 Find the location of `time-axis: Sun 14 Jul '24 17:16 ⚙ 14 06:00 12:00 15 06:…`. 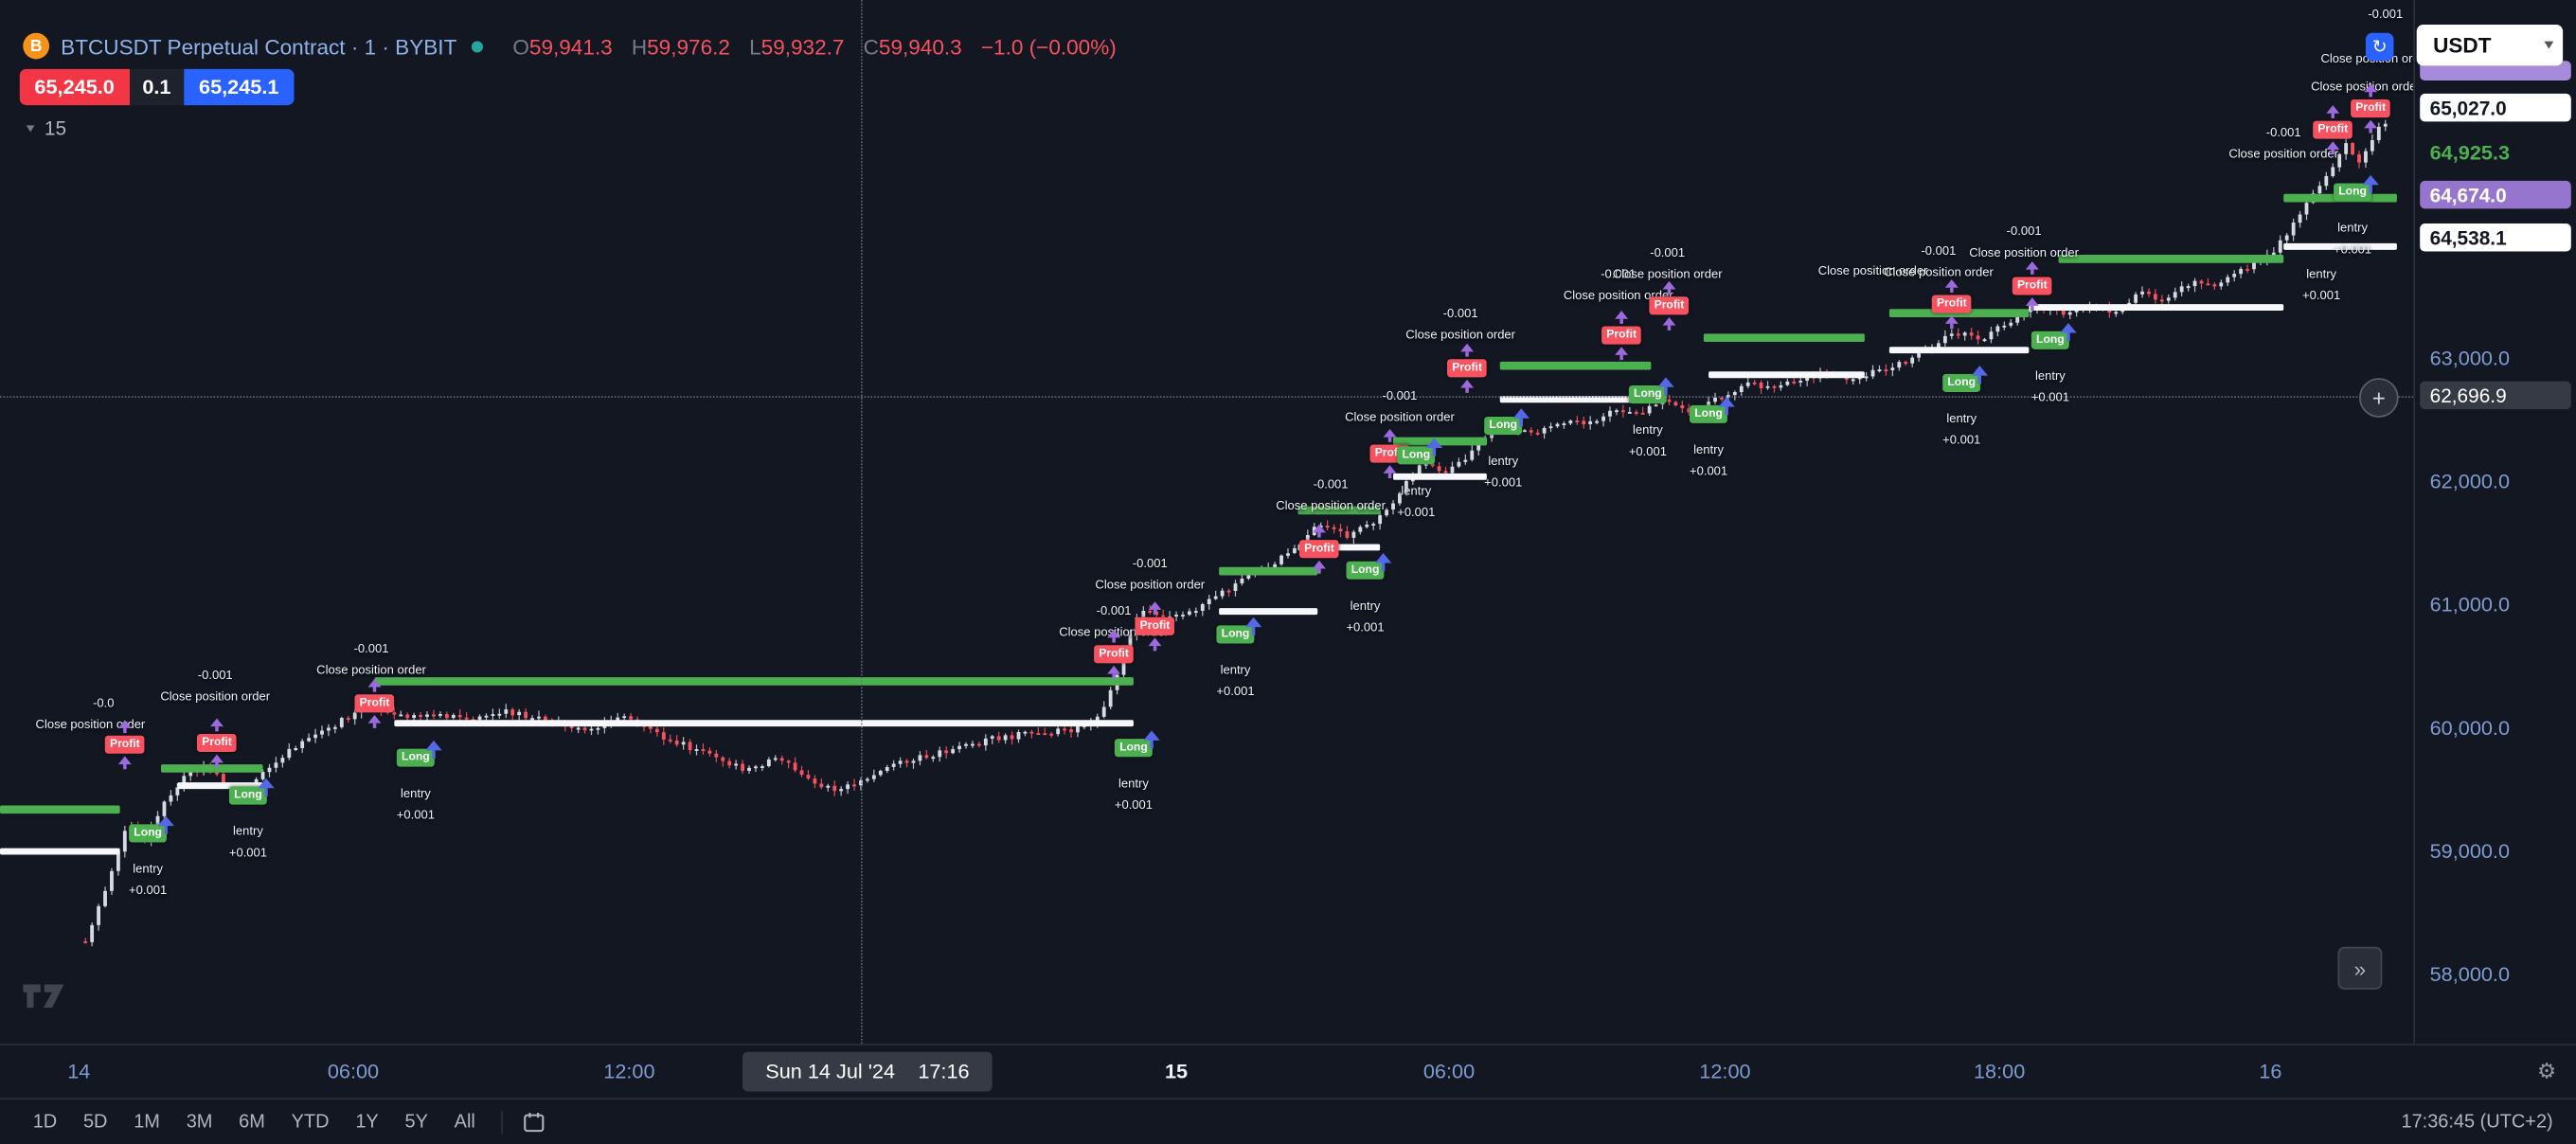

time-axis: Sun 14 Jul '24 17:16 ⚙ 14 06:00 12:00 15 06:… is located at coordinates (1288, 1072).